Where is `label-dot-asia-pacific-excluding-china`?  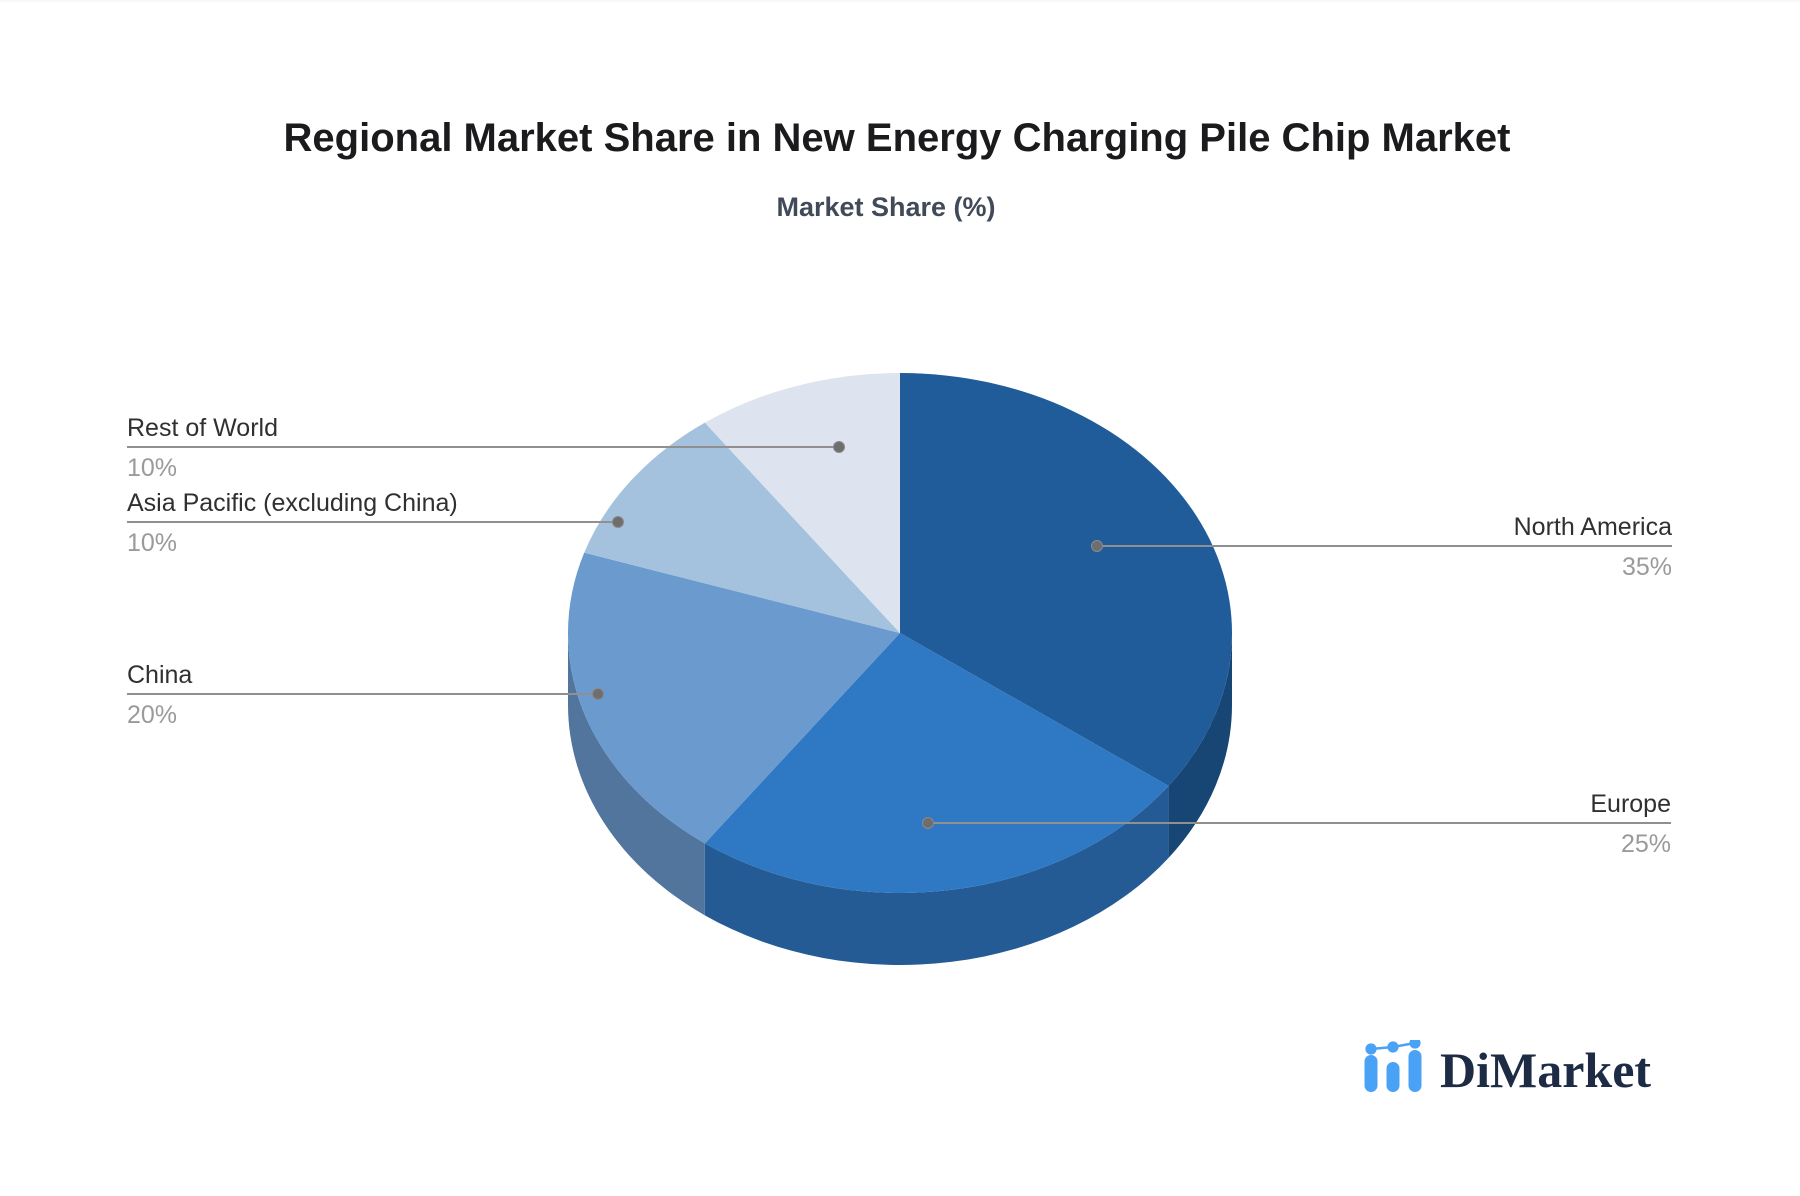
label-dot-asia-pacific-excluding-china is located at coordinates (618, 522).